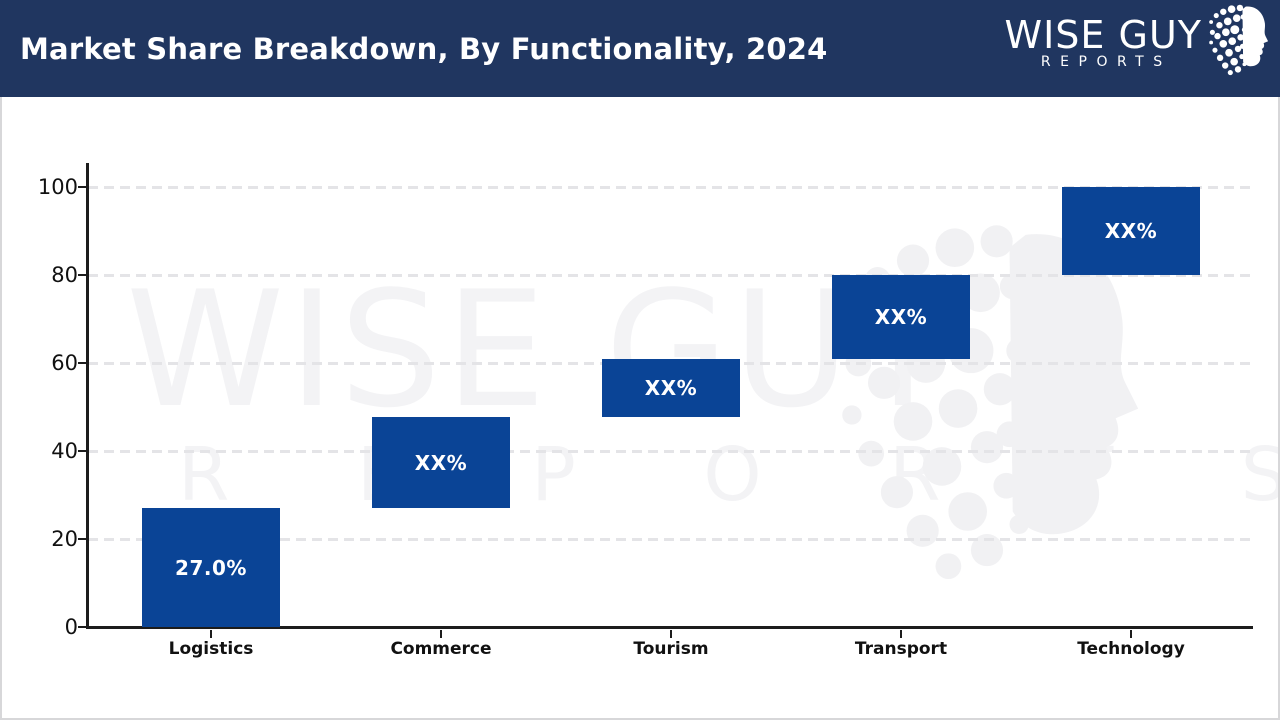 This screenshot has width=1280, height=720. Describe the element at coordinates (64, 451) in the screenshot. I see `y-axis-tick-label: 40` at that location.